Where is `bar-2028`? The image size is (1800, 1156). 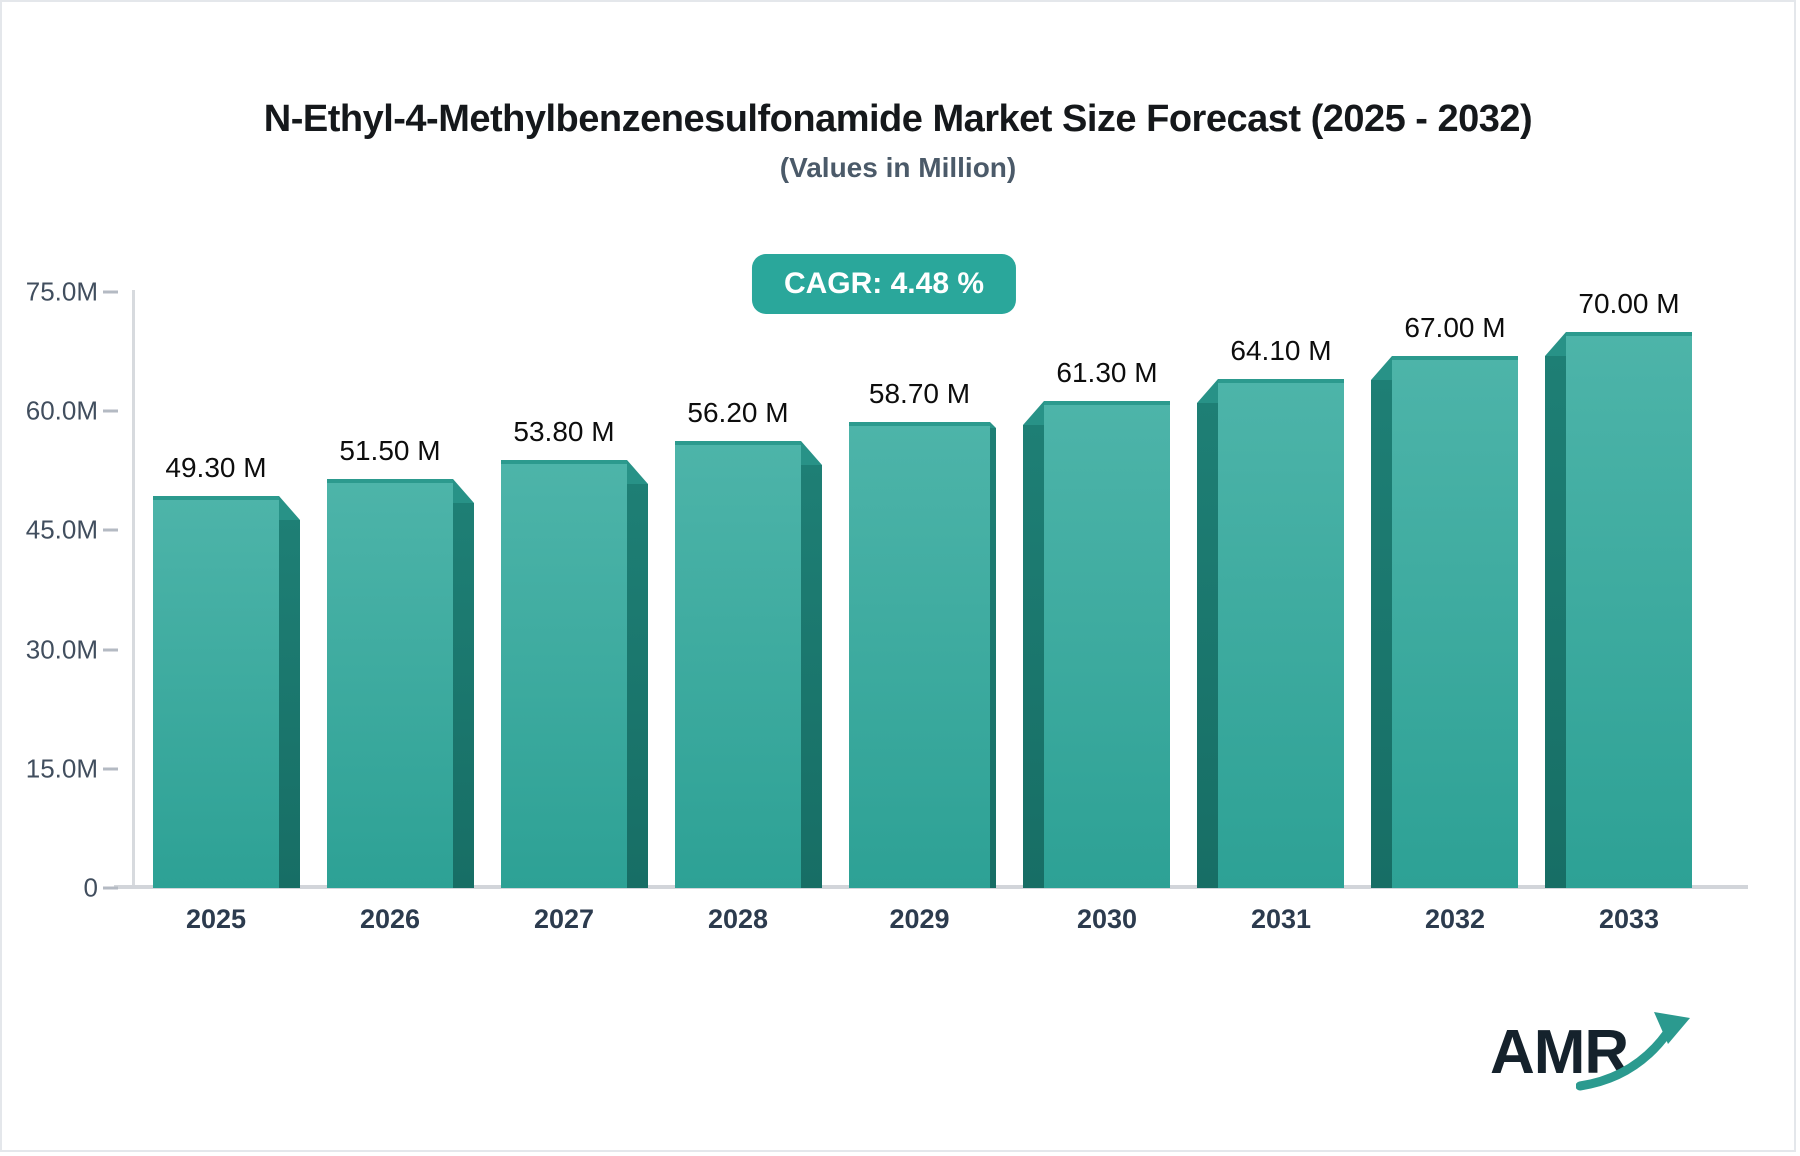
bar-2028 is located at coordinates (748, 664).